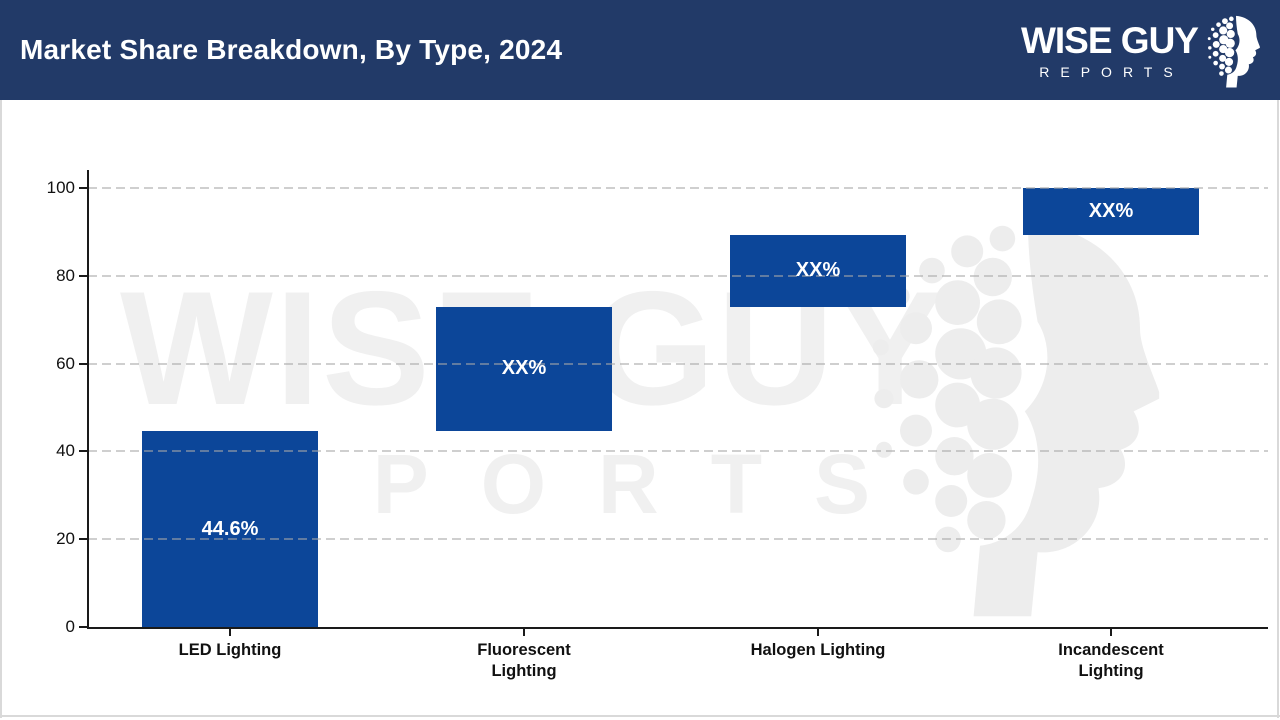 The width and height of the screenshot is (1280, 720). I want to click on x-axis-label-line: Halogen Lighting, so click(818, 650).